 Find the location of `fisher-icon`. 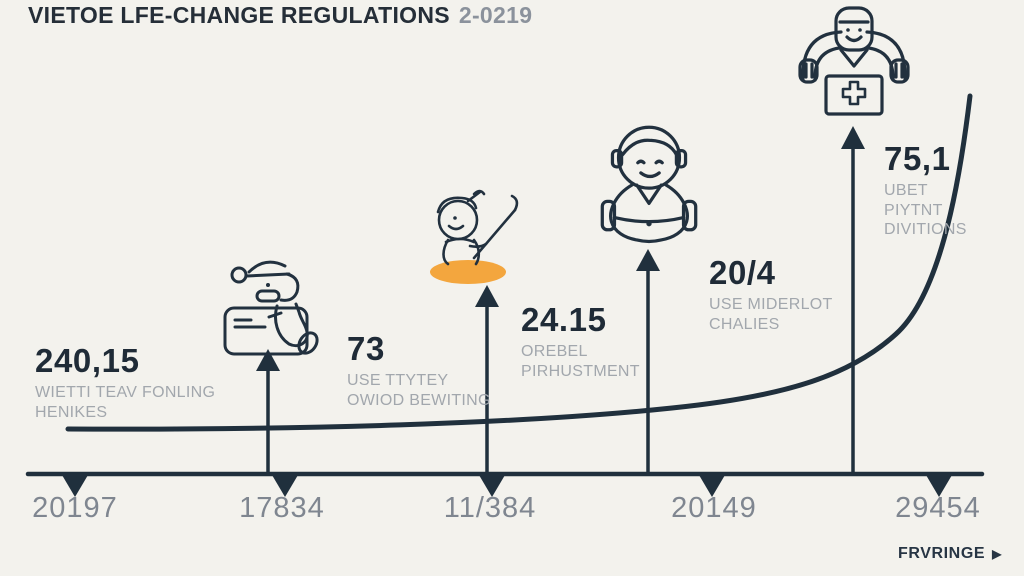

fisher-icon is located at coordinates (474, 236).